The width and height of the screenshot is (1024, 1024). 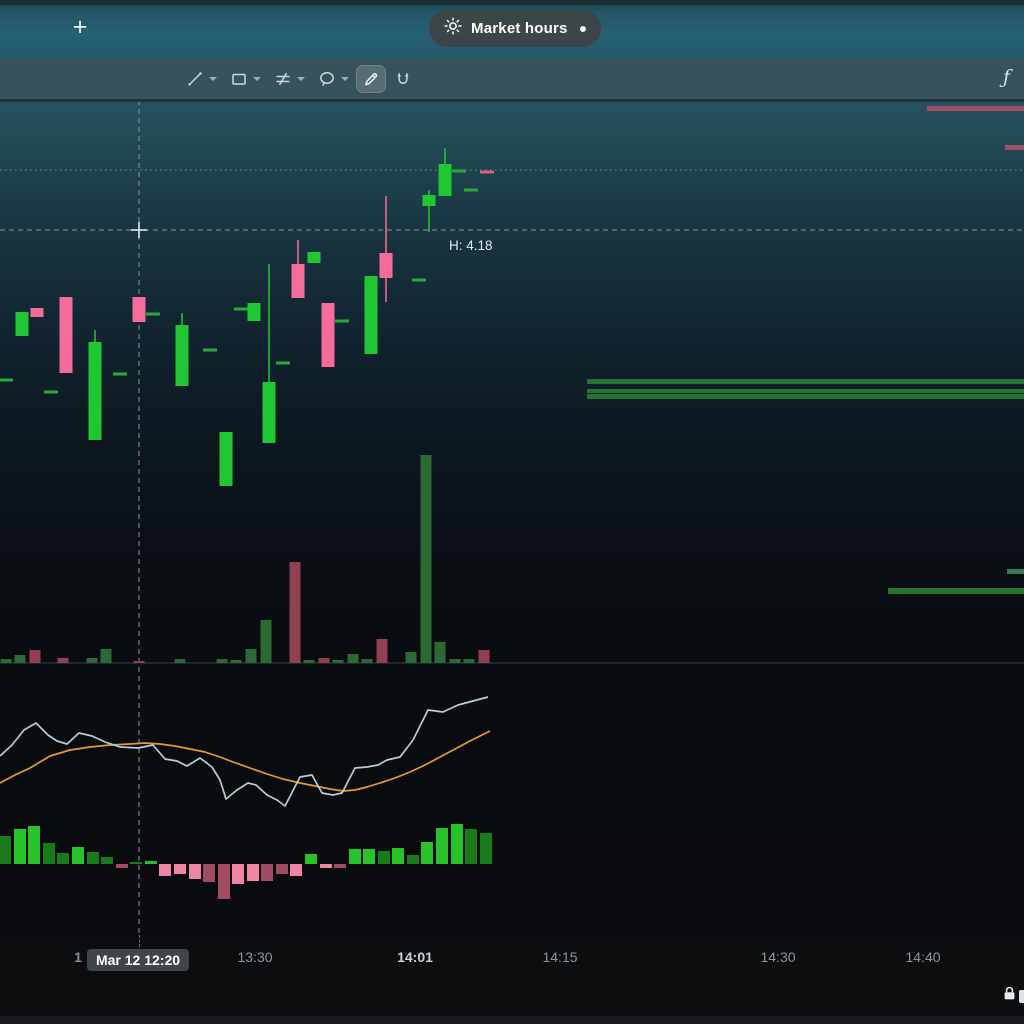 I want to click on partial-icon, so click(x=1021, y=996).